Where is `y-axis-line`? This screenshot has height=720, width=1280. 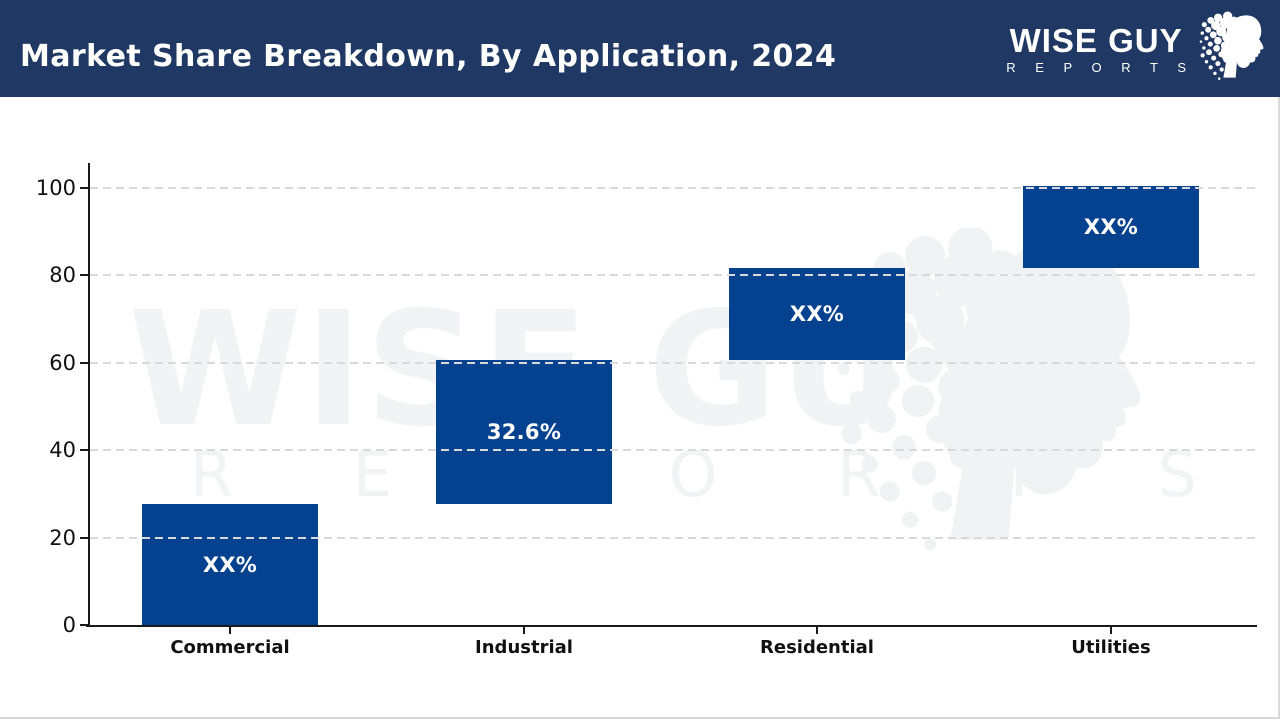 y-axis-line is located at coordinates (89, 394).